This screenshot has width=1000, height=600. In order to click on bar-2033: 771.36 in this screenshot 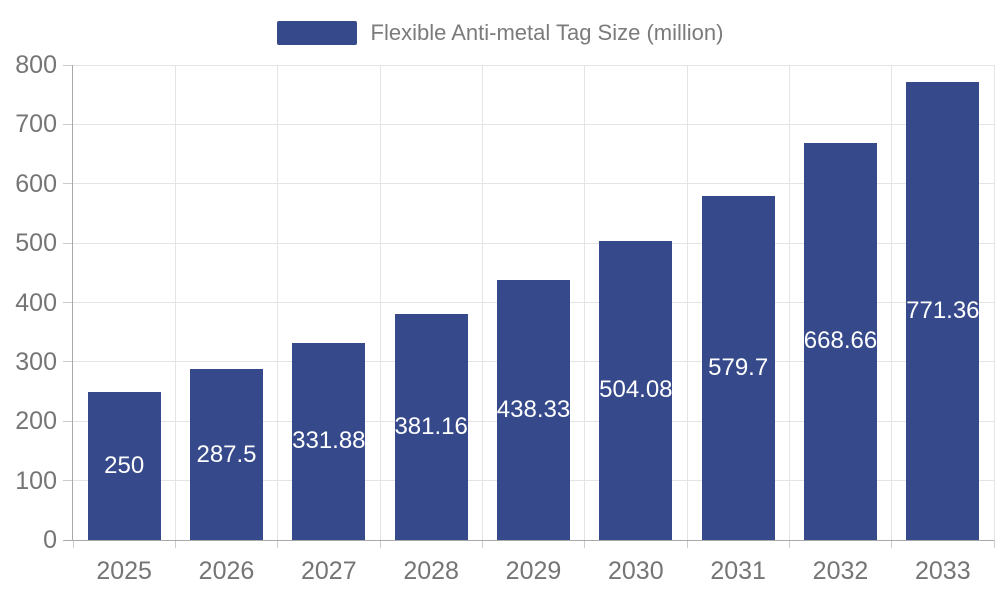, I will do `click(943, 311)`.